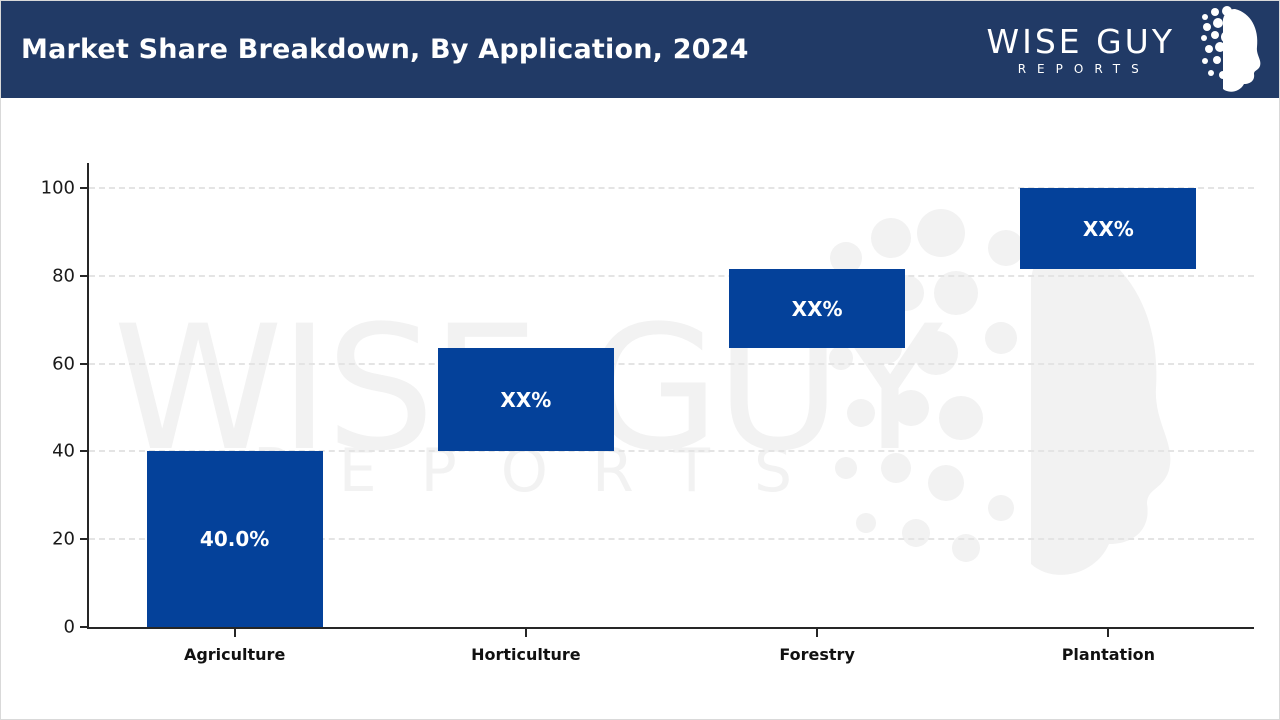  I want to click on y-tick-label-20: 20, so click(63, 539).